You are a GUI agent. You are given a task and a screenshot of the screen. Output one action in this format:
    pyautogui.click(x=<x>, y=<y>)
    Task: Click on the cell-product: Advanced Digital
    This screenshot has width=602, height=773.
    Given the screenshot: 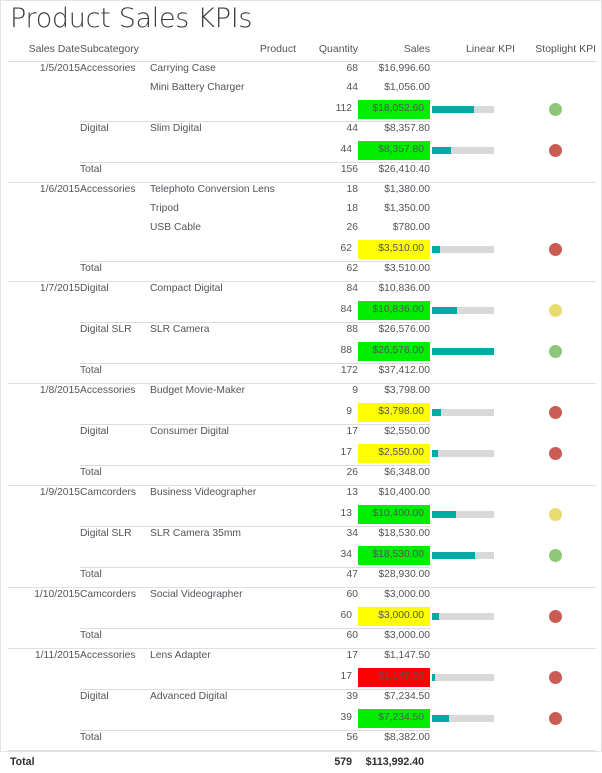 What is the action you would take?
    pyautogui.click(x=223, y=699)
    